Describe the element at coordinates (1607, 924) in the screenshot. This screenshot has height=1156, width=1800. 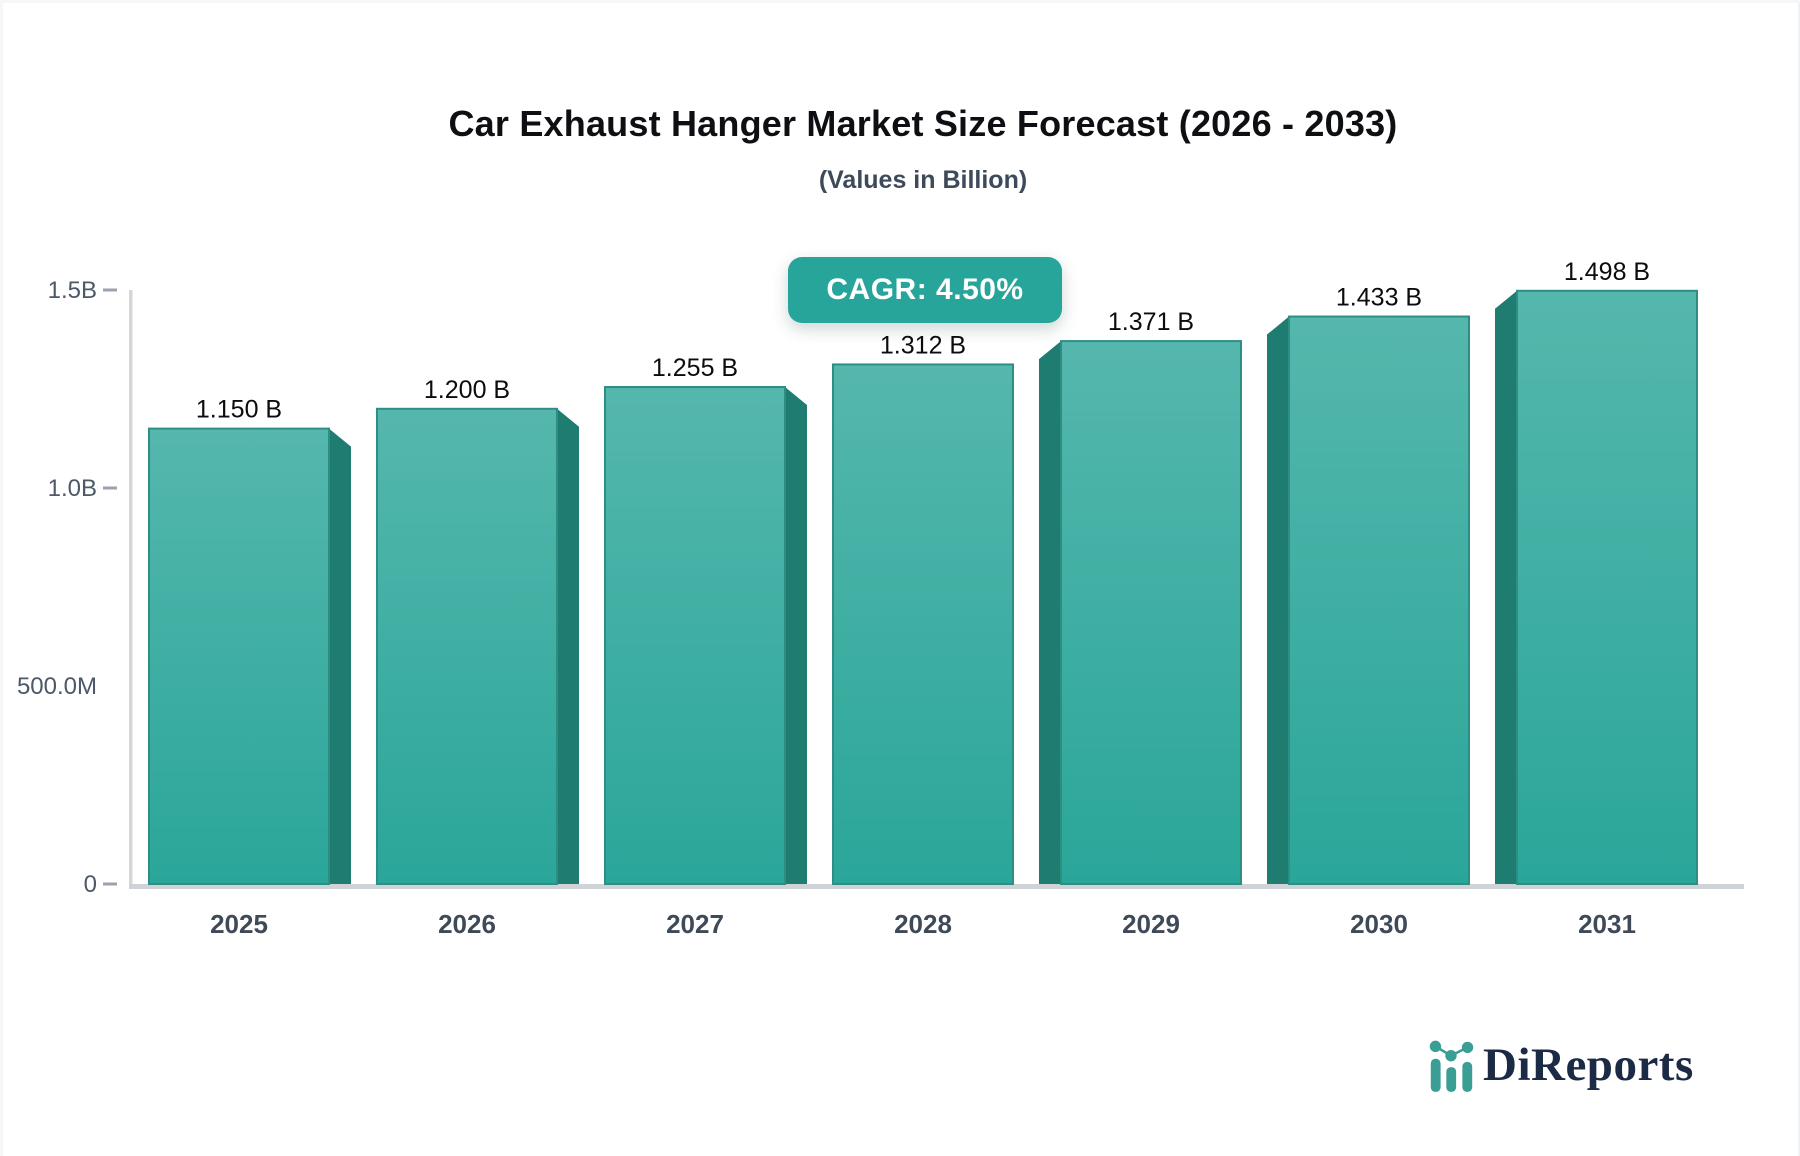
I see `x-tick-label: 2031` at that location.